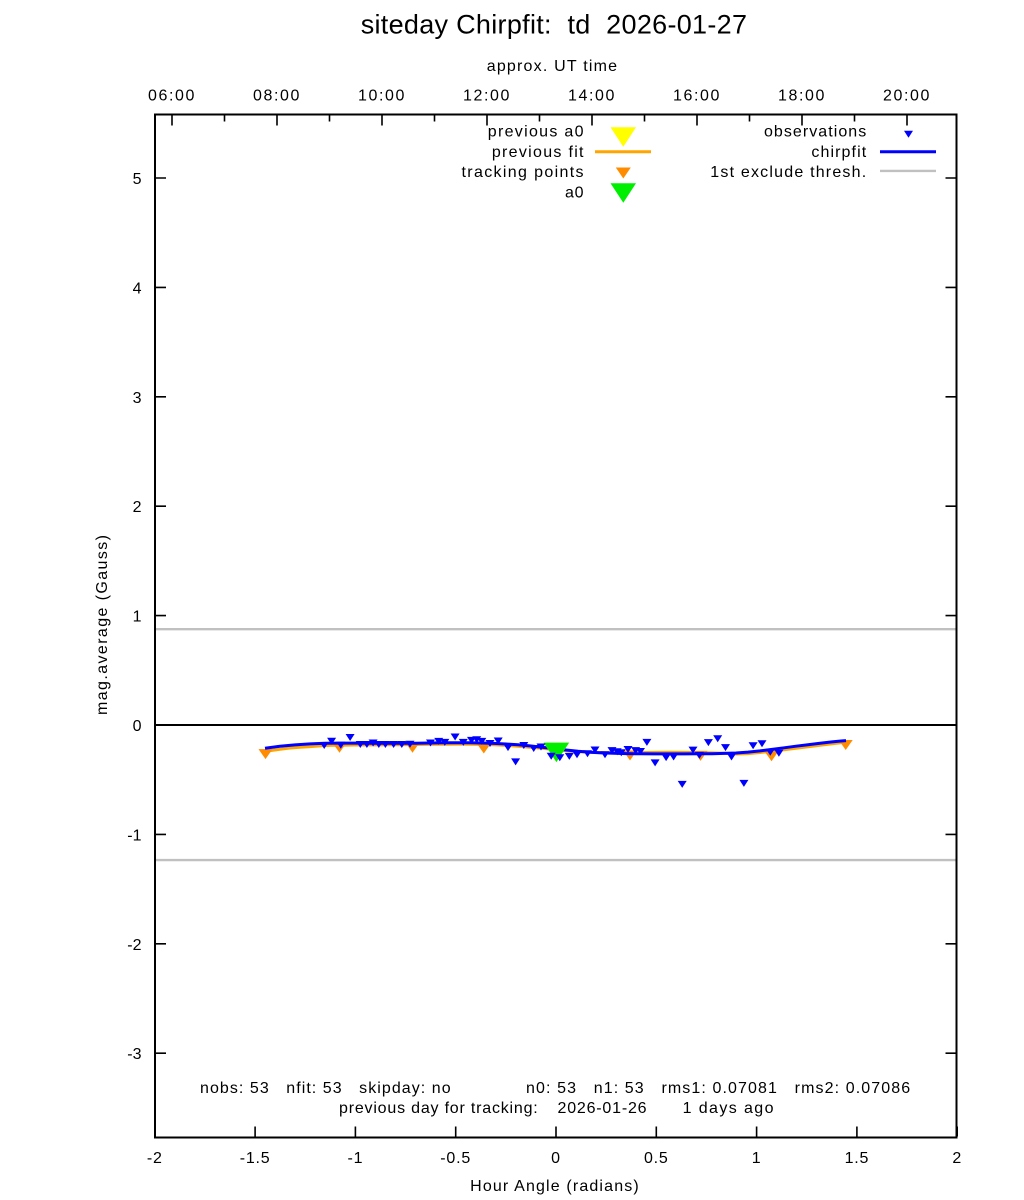 This screenshot has width=1024, height=1200. I want to click on svg-text: 5, so click(137, 179).